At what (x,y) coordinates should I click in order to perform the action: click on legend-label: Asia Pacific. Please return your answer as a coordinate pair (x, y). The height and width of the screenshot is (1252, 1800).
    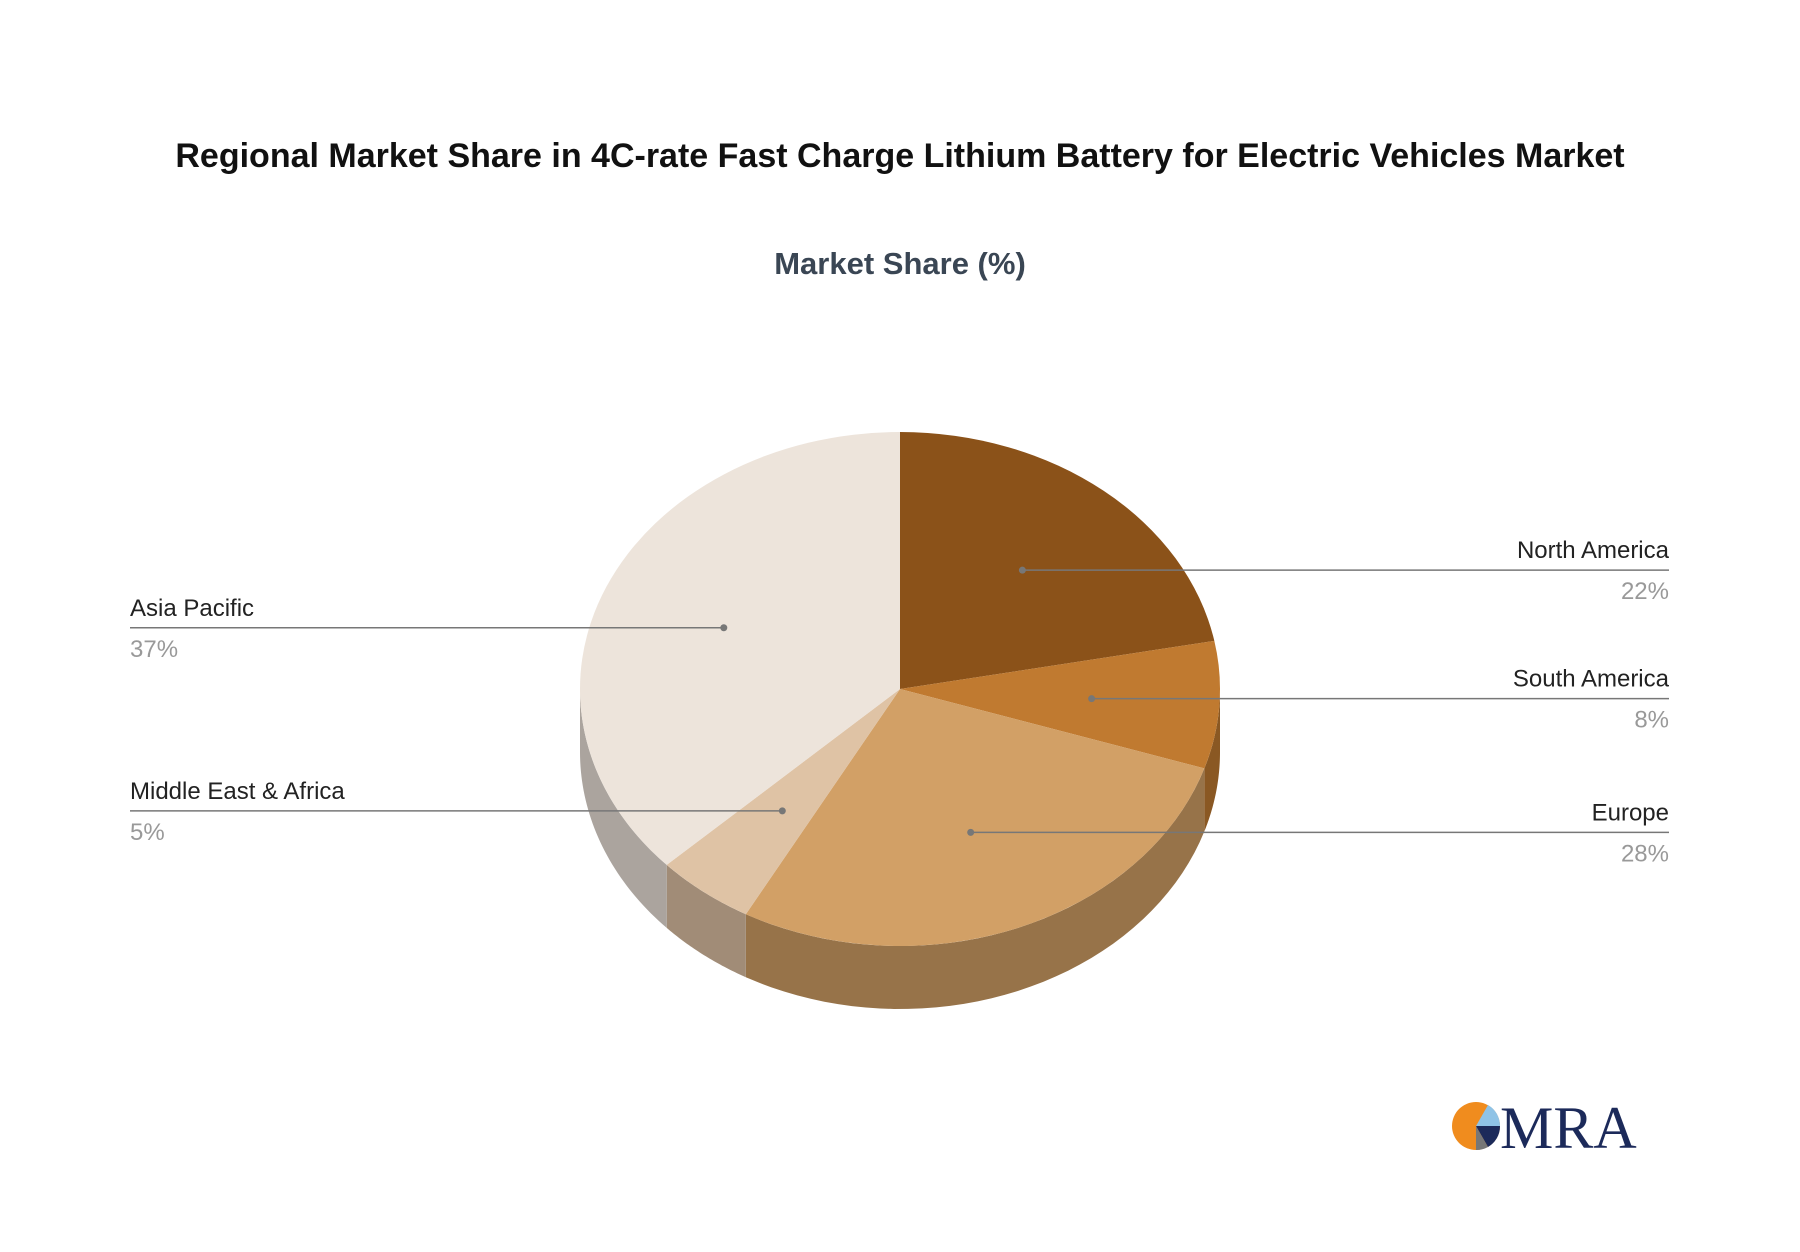
    Looking at the image, I should click on (192, 608).